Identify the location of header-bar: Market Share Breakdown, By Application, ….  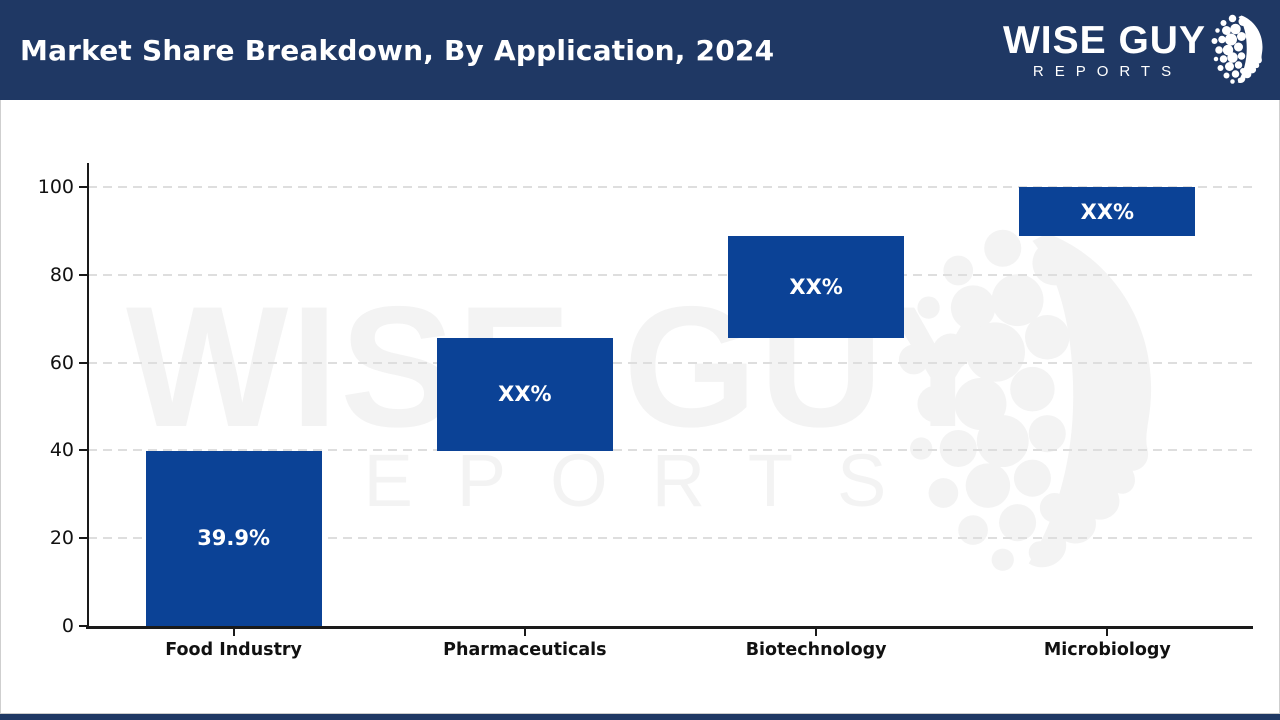
(640, 50).